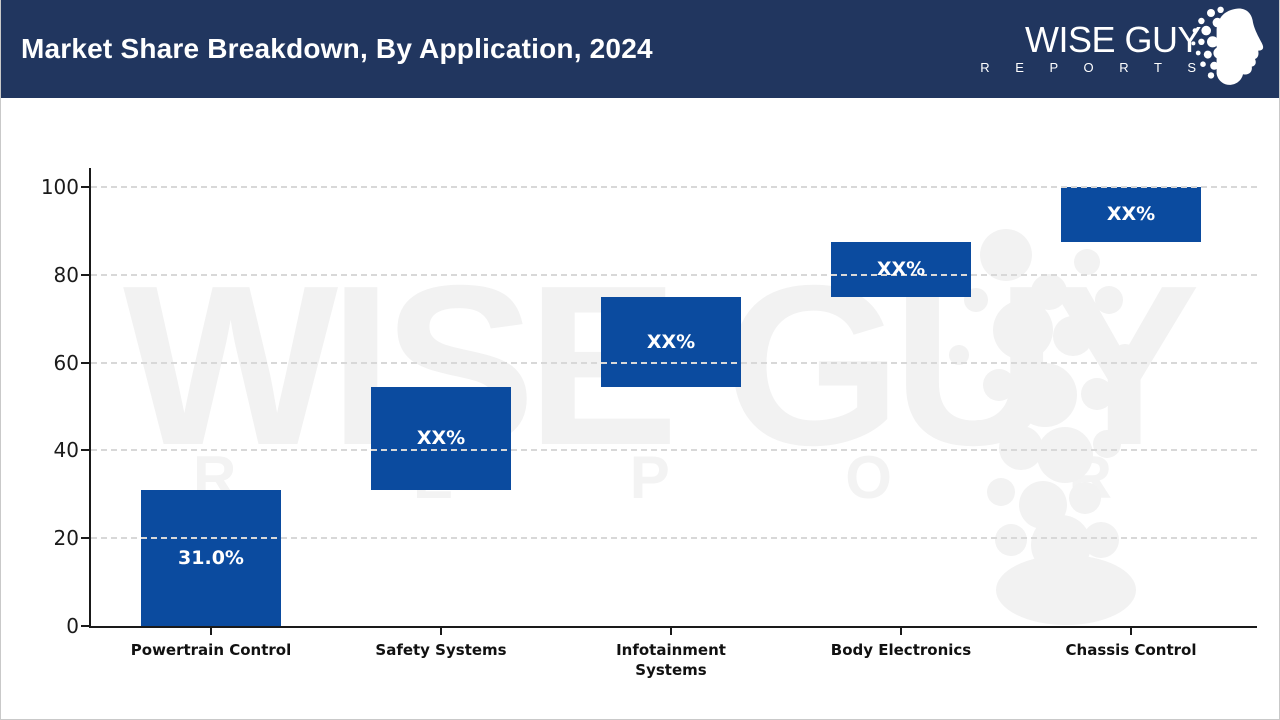 The image size is (1280, 720). I want to click on bar-infotainment-systems, so click(671, 341).